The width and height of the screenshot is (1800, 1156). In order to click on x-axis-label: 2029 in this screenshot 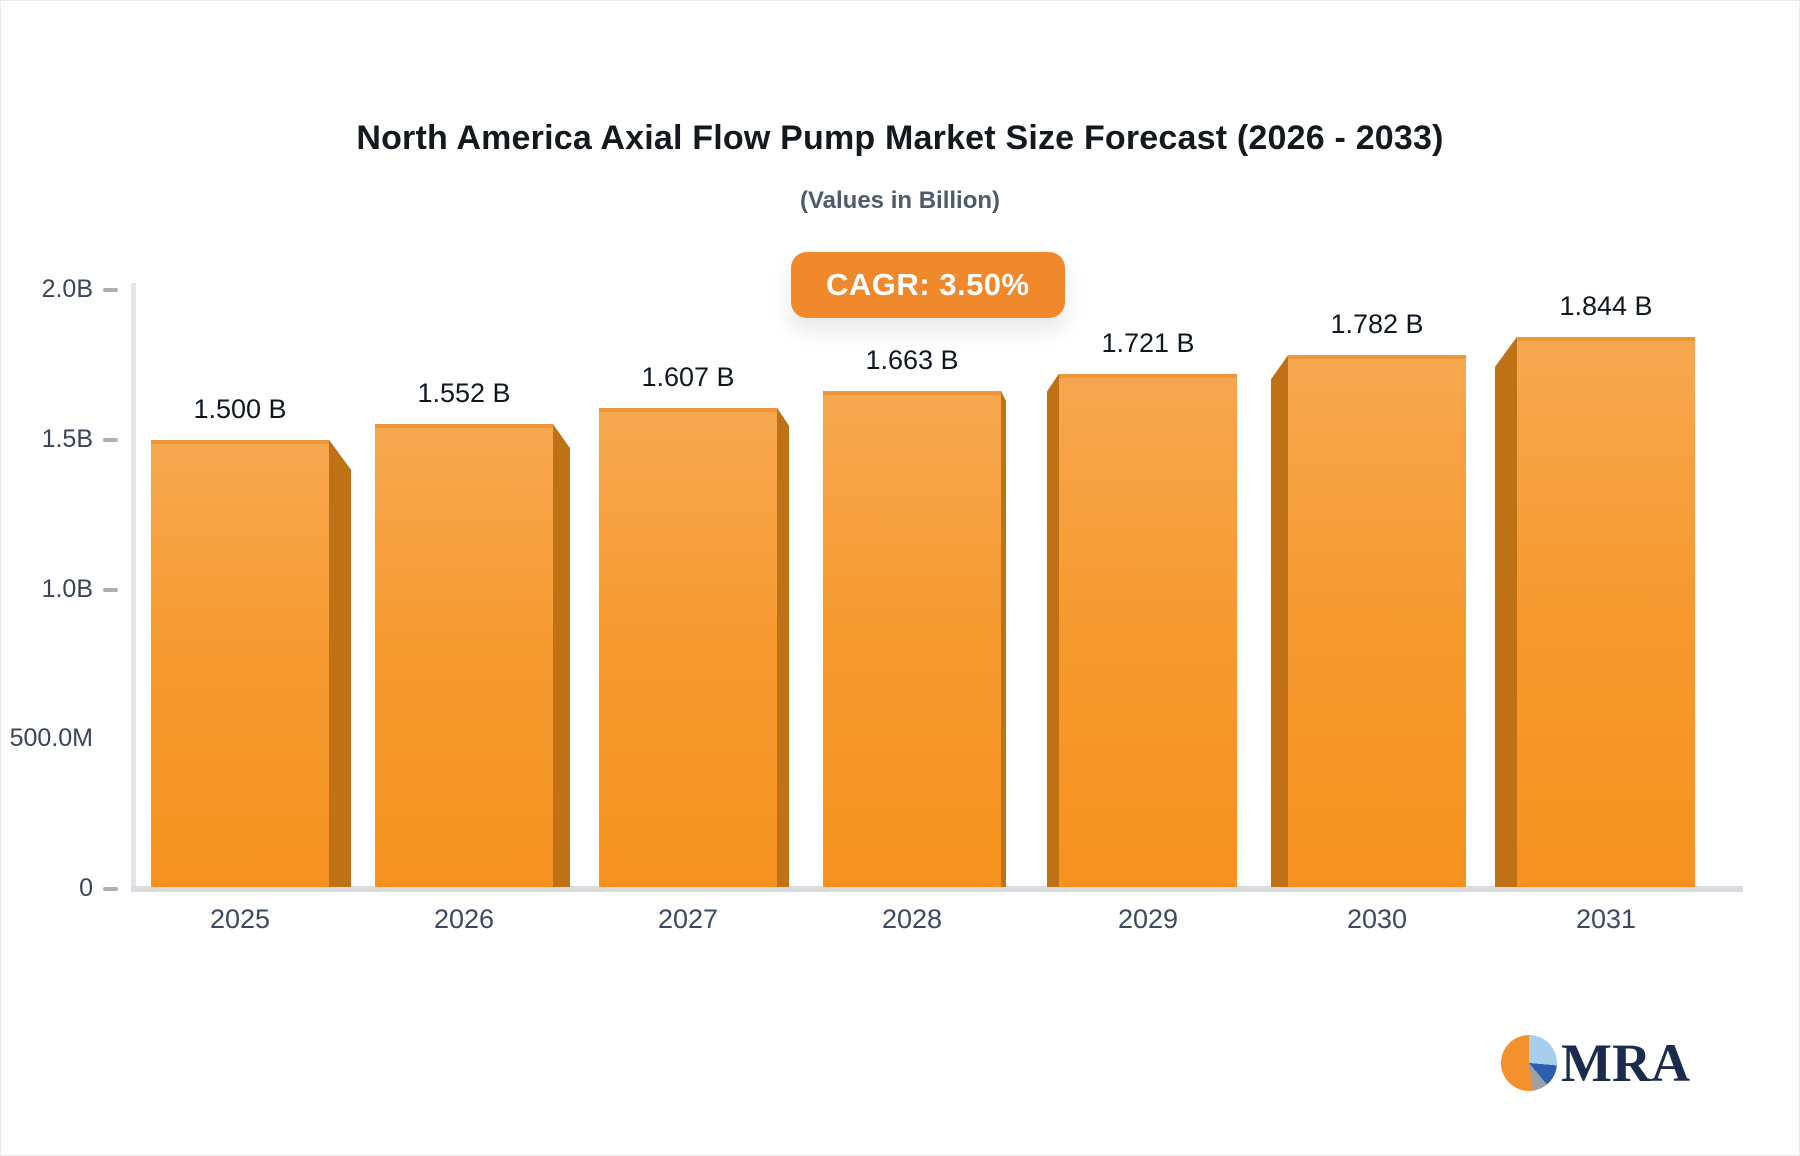, I will do `click(1148, 919)`.